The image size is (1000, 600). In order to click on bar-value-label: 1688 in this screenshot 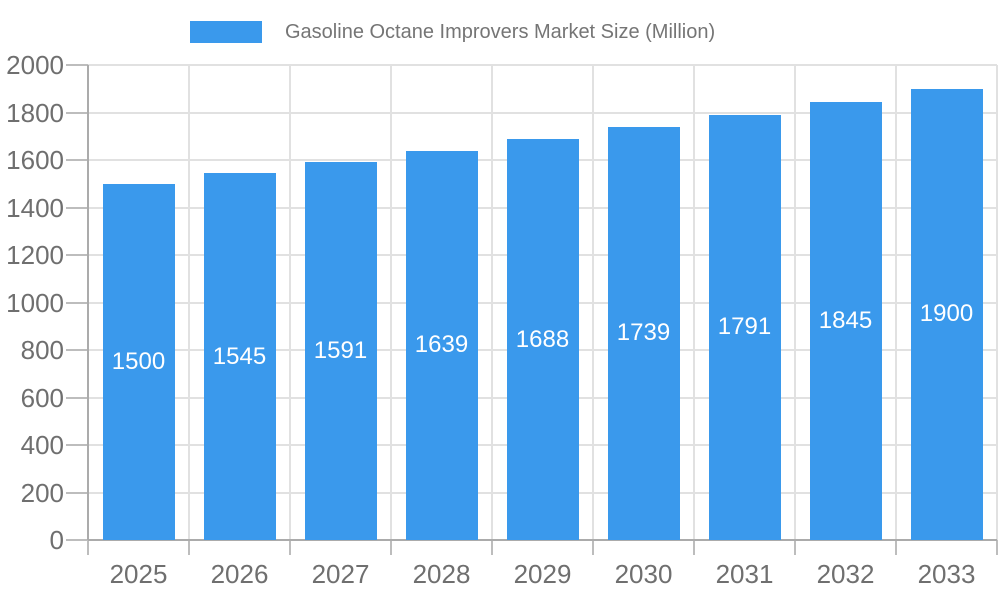, I will do `click(542, 339)`.